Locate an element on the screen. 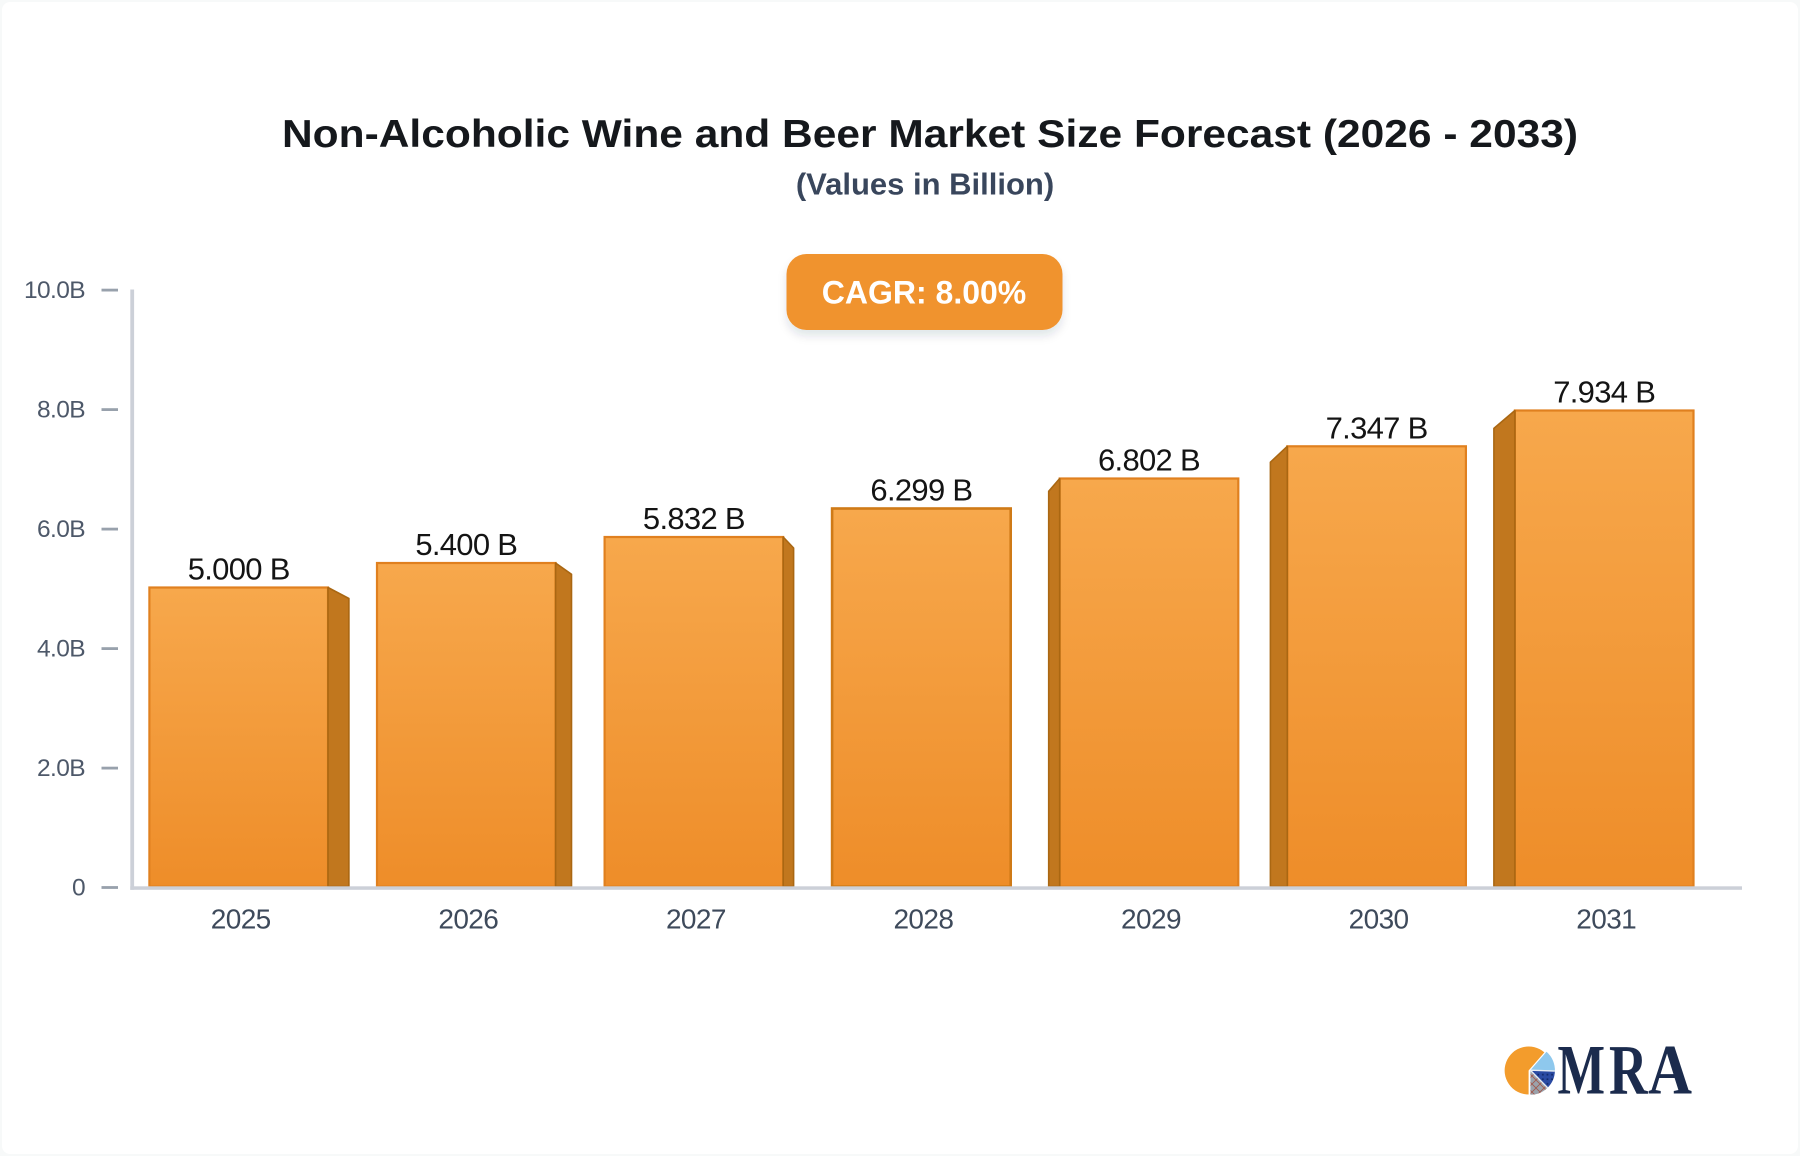 Image resolution: width=1800 pixels, height=1156 pixels. svg-text: 2029 is located at coordinates (1151, 918).